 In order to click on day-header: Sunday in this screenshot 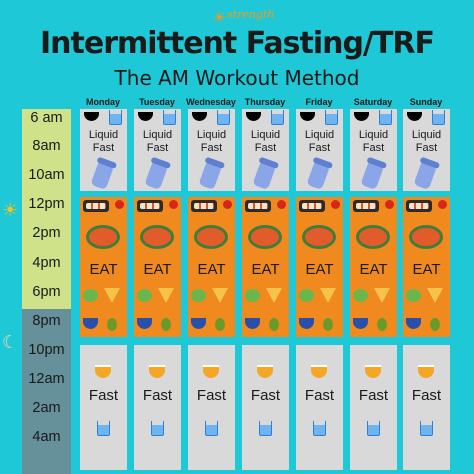, I will do `click(426, 102)`.